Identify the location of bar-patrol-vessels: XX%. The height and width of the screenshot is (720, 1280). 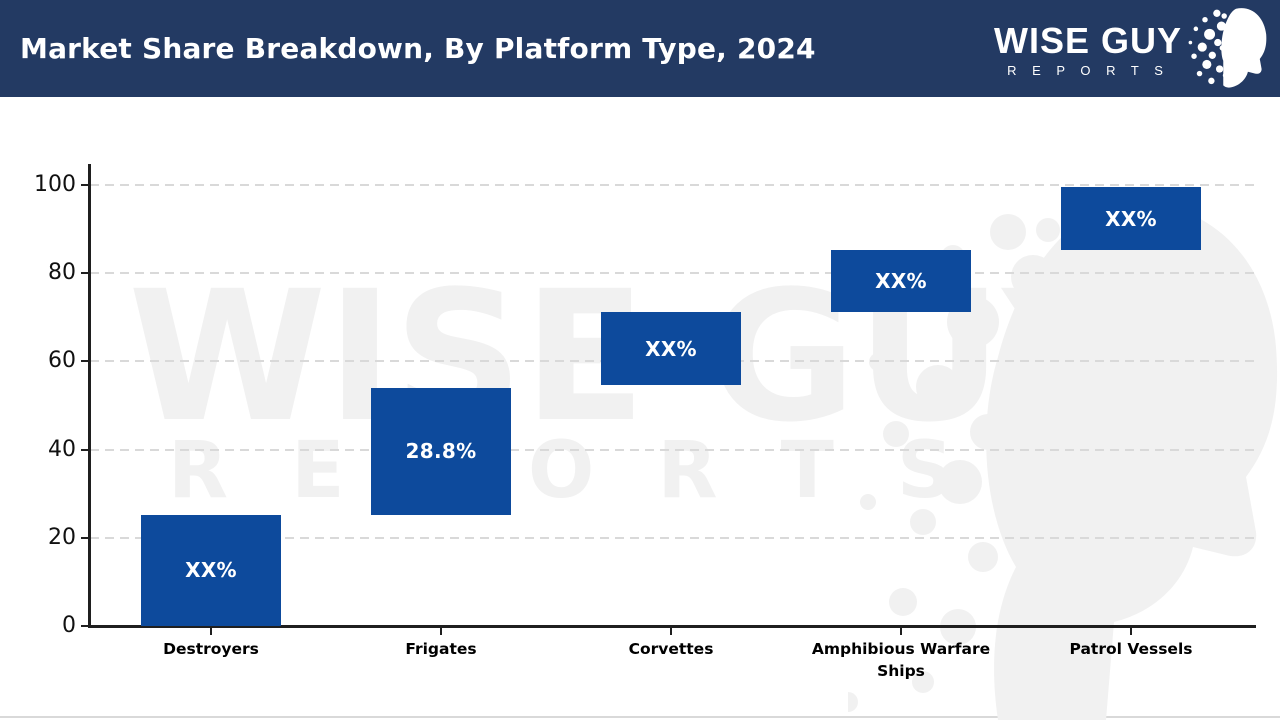
(1131, 218).